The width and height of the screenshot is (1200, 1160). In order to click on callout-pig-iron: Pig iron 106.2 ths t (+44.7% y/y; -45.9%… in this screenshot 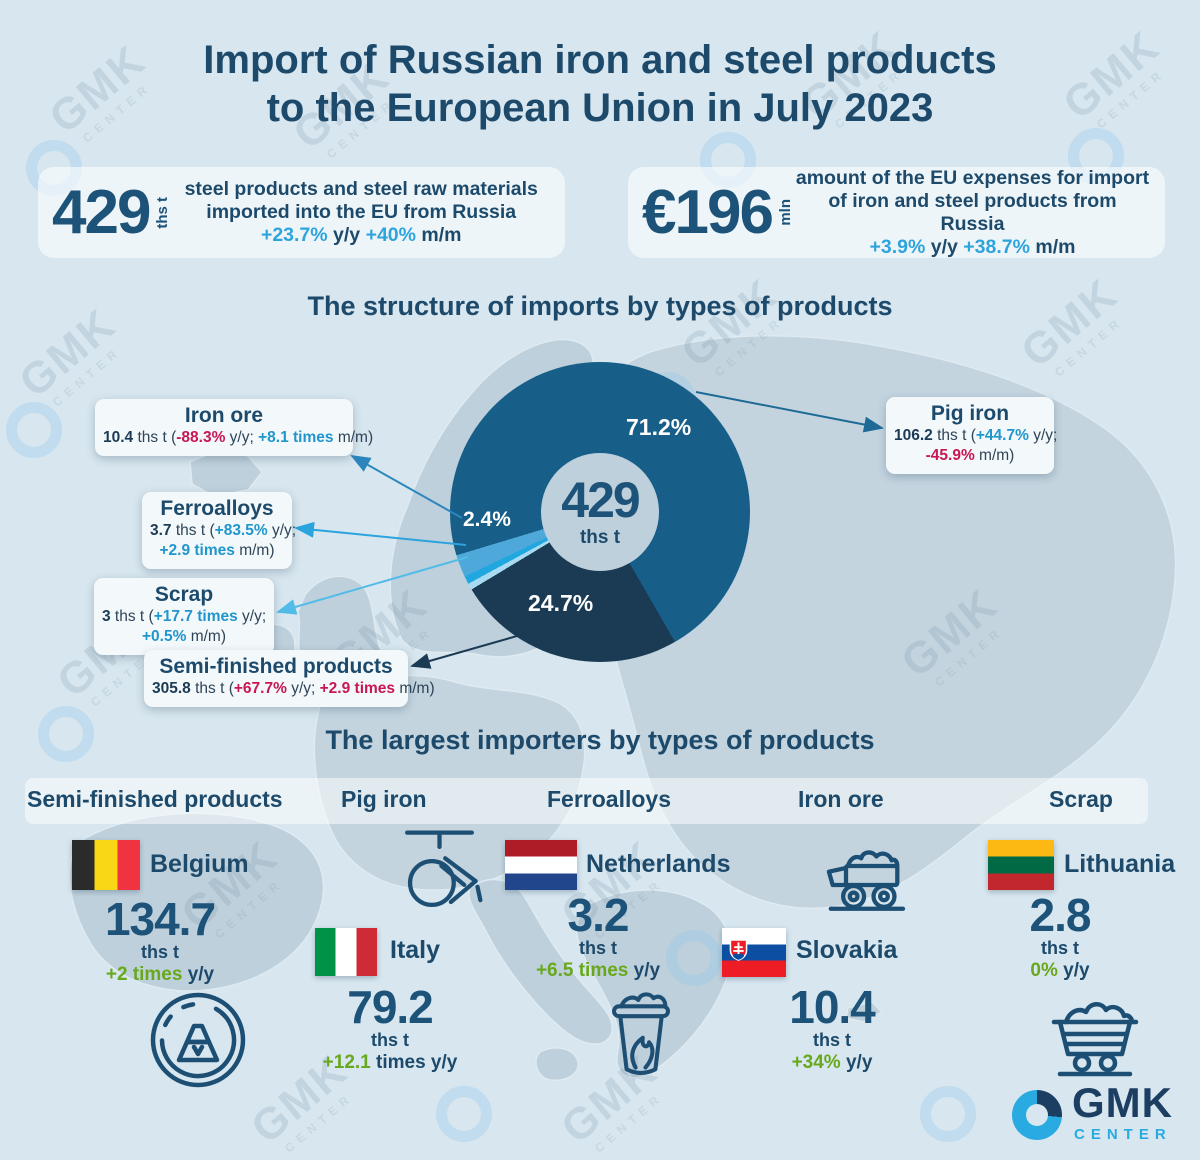, I will do `click(972, 435)`.